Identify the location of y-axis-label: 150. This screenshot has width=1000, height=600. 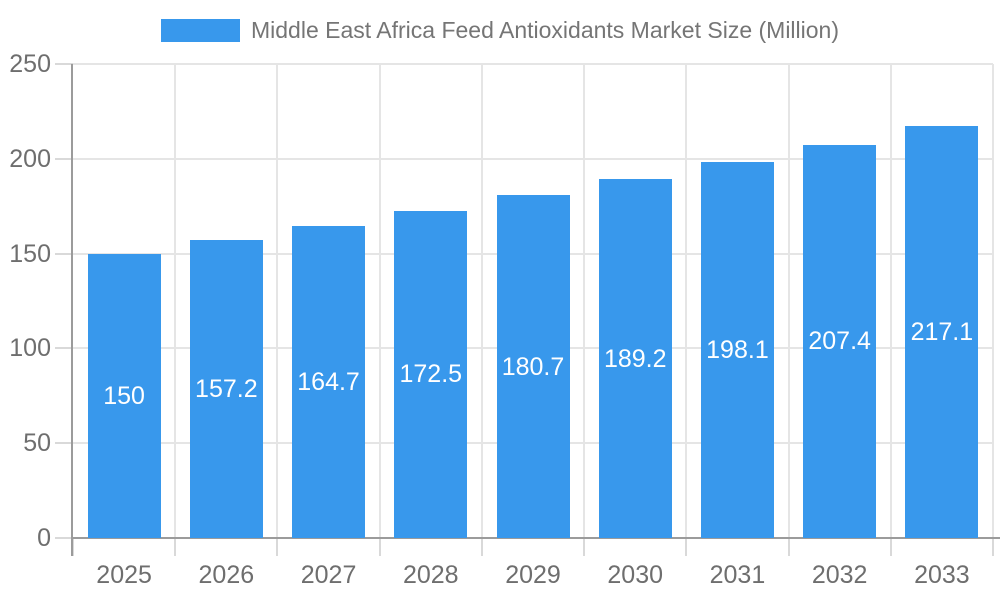
(30, 253).